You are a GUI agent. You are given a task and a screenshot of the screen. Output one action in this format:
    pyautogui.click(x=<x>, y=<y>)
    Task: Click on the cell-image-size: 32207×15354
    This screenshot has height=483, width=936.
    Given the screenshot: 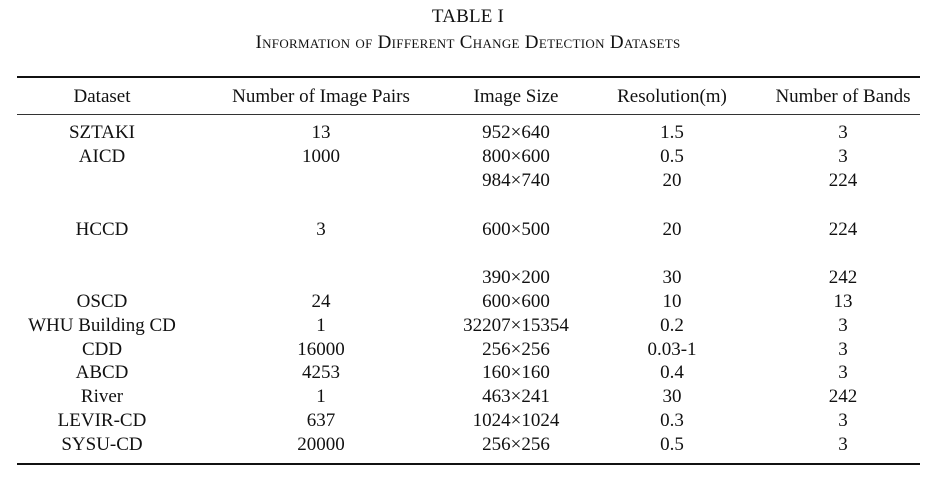 What is the action you would take?
    pyautogui.click(x=516, y=325)
    